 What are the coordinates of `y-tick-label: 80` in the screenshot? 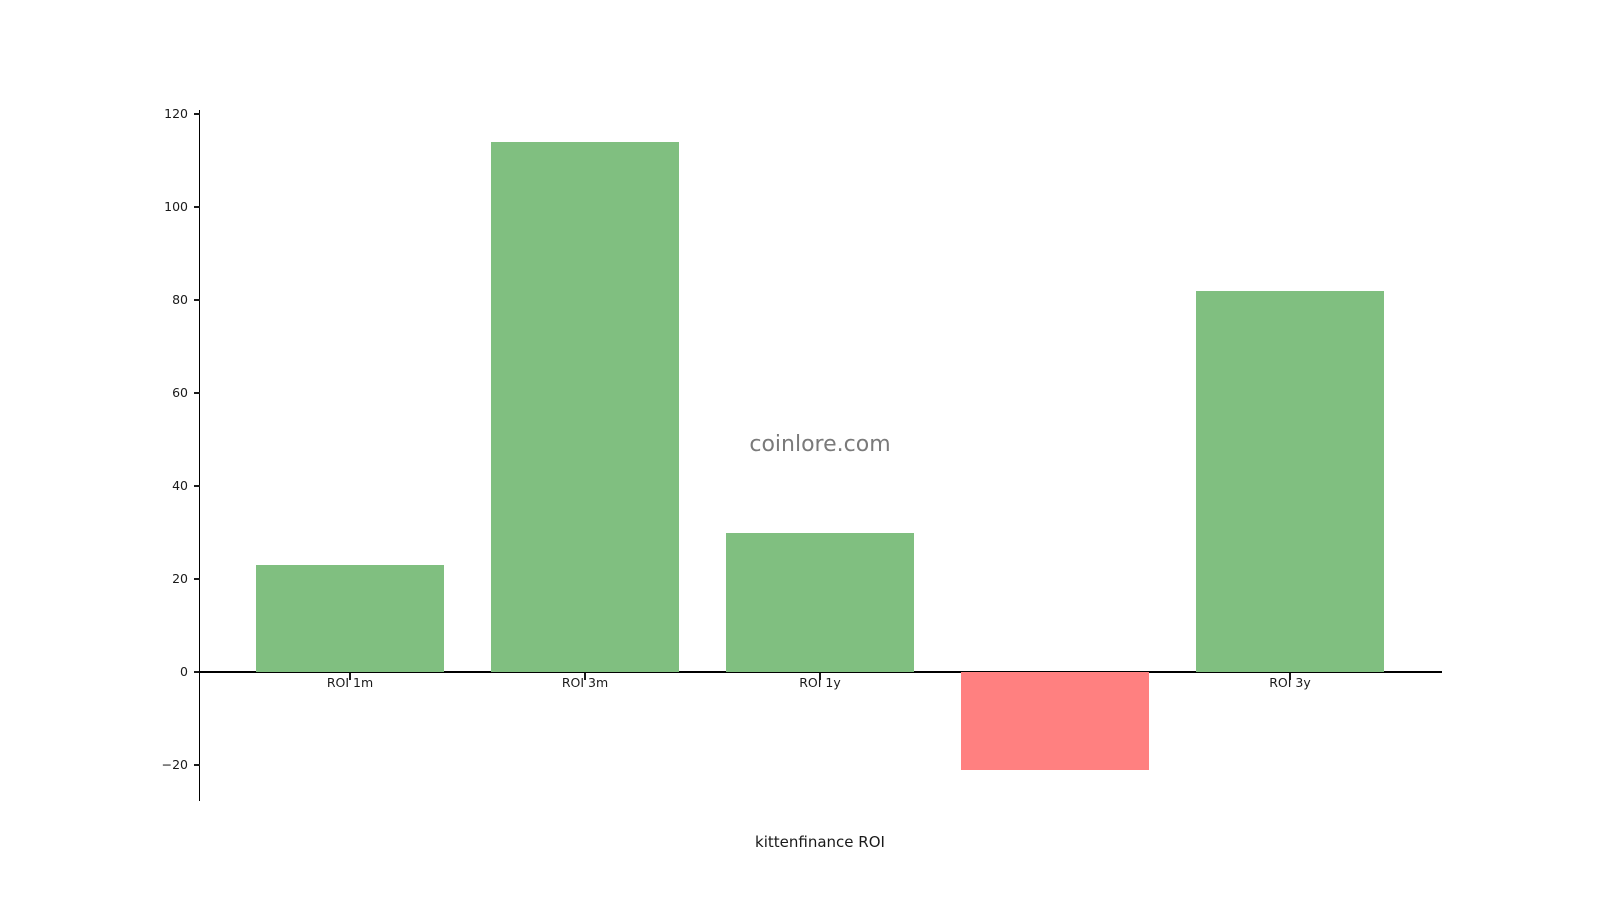 It's located at (180, 299).